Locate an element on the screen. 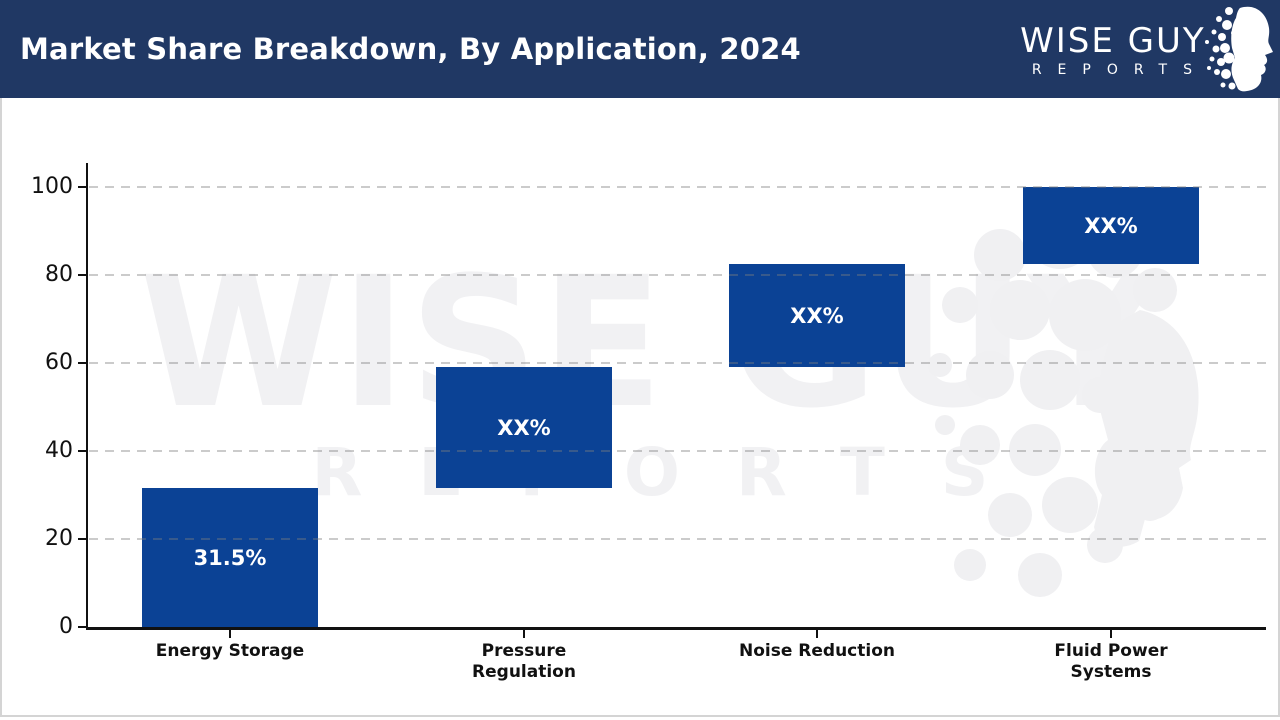  y-axis-tick-label: 100 is located at coordinates (52, 186).